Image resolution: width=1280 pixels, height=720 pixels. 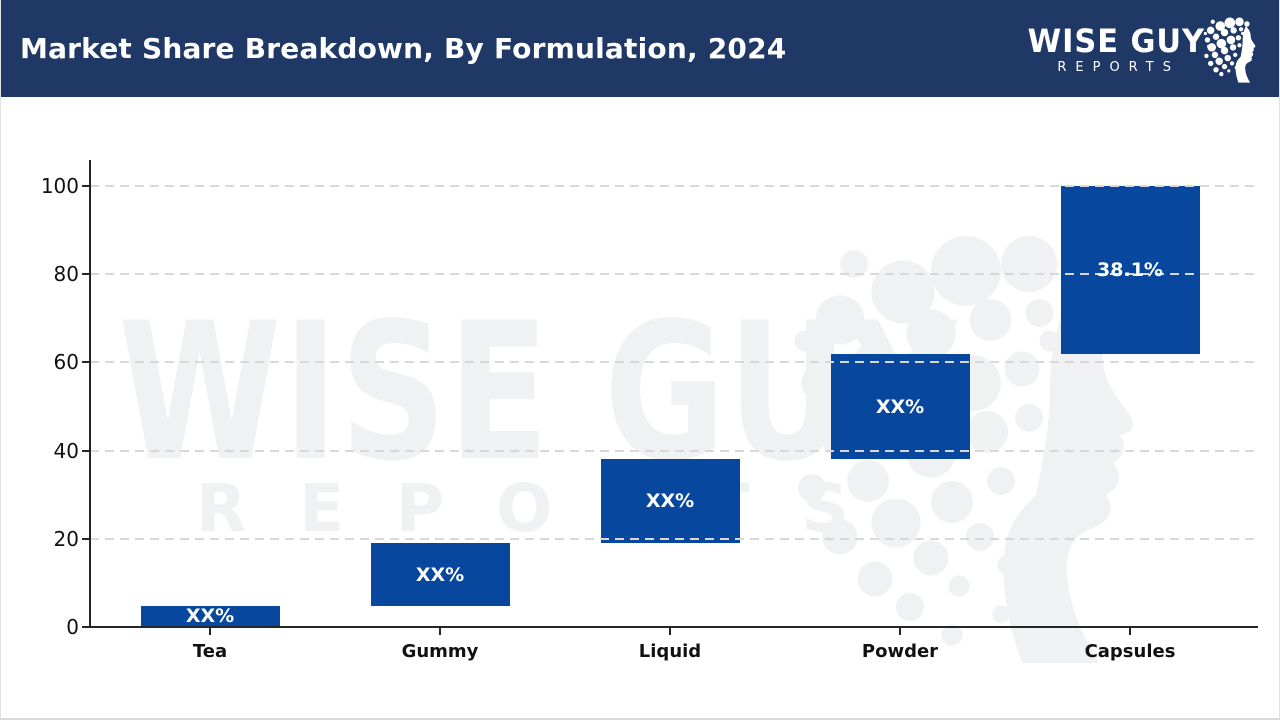 I want to click on logo-reports-label: REPORTS, so click(x=1118, y=67).